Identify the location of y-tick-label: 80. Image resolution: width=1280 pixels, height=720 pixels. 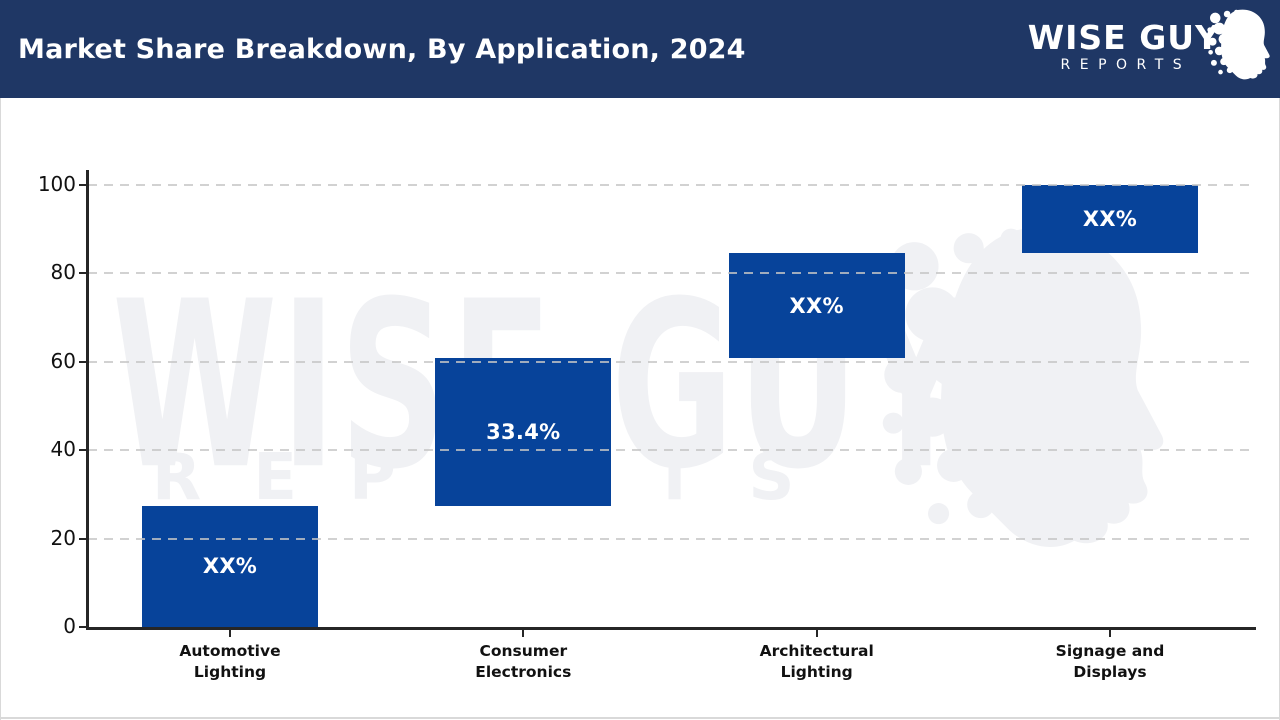
(63, 272).